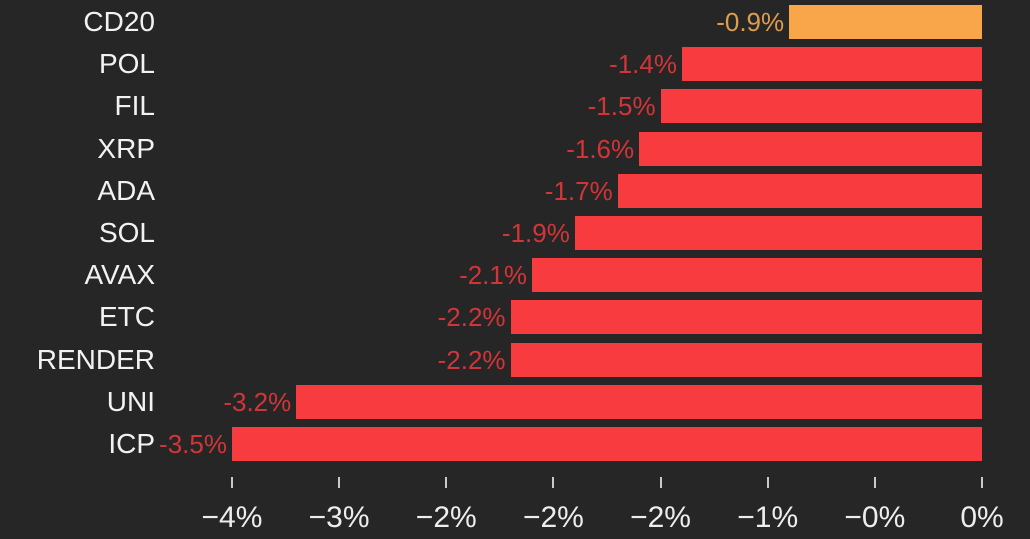  I want to click on bar-icp, so click(606, 444).